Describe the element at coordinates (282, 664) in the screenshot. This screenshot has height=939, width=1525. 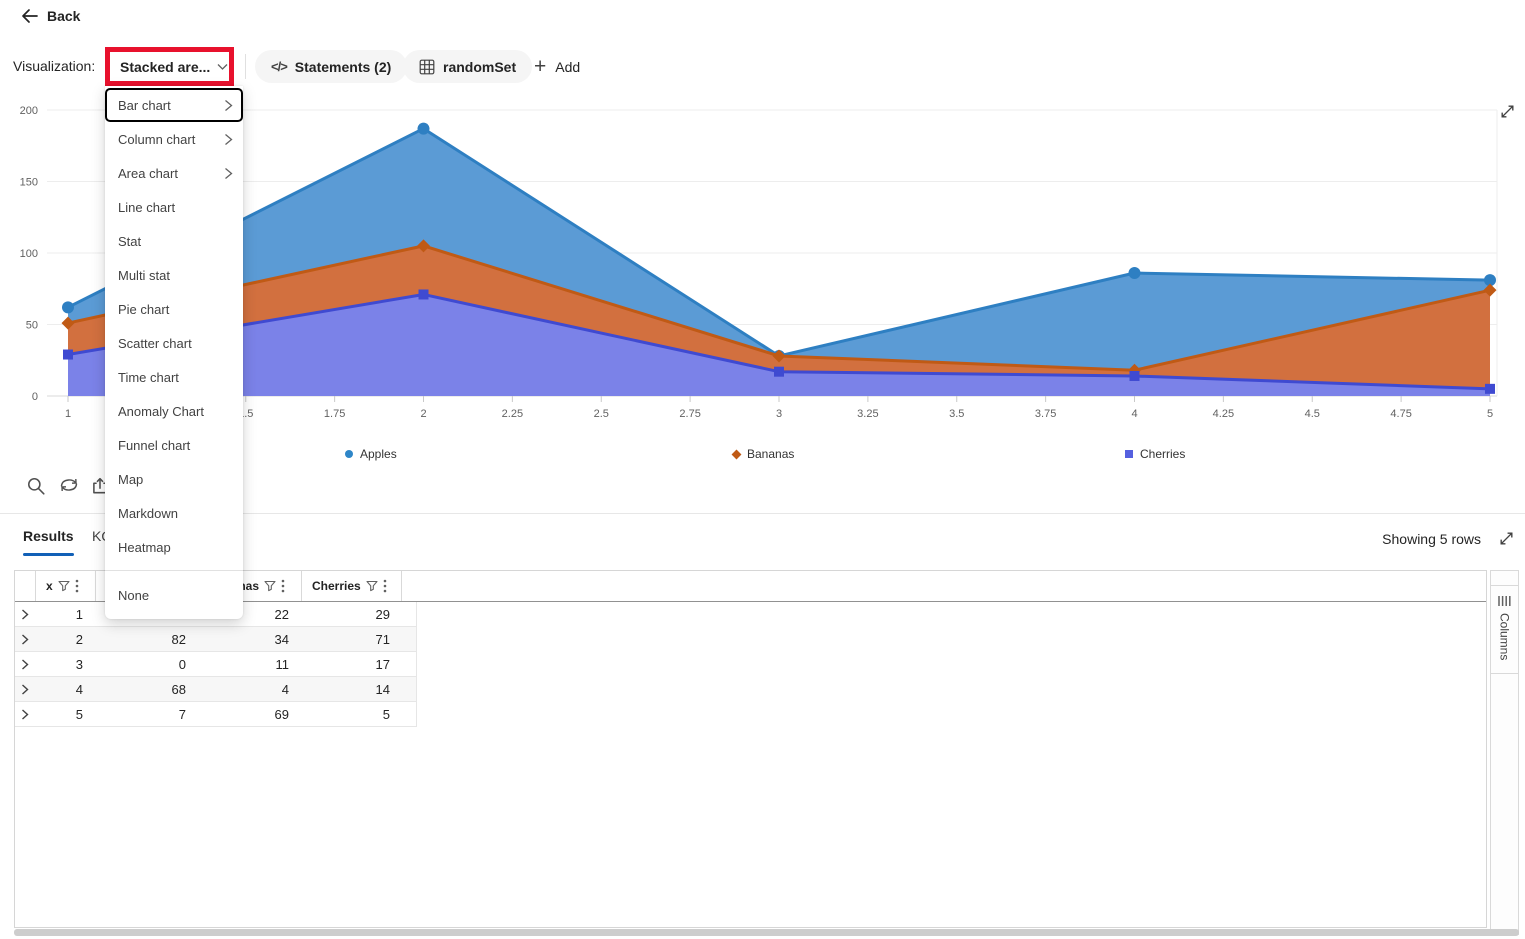
I see `table-cell: 11` at that location.